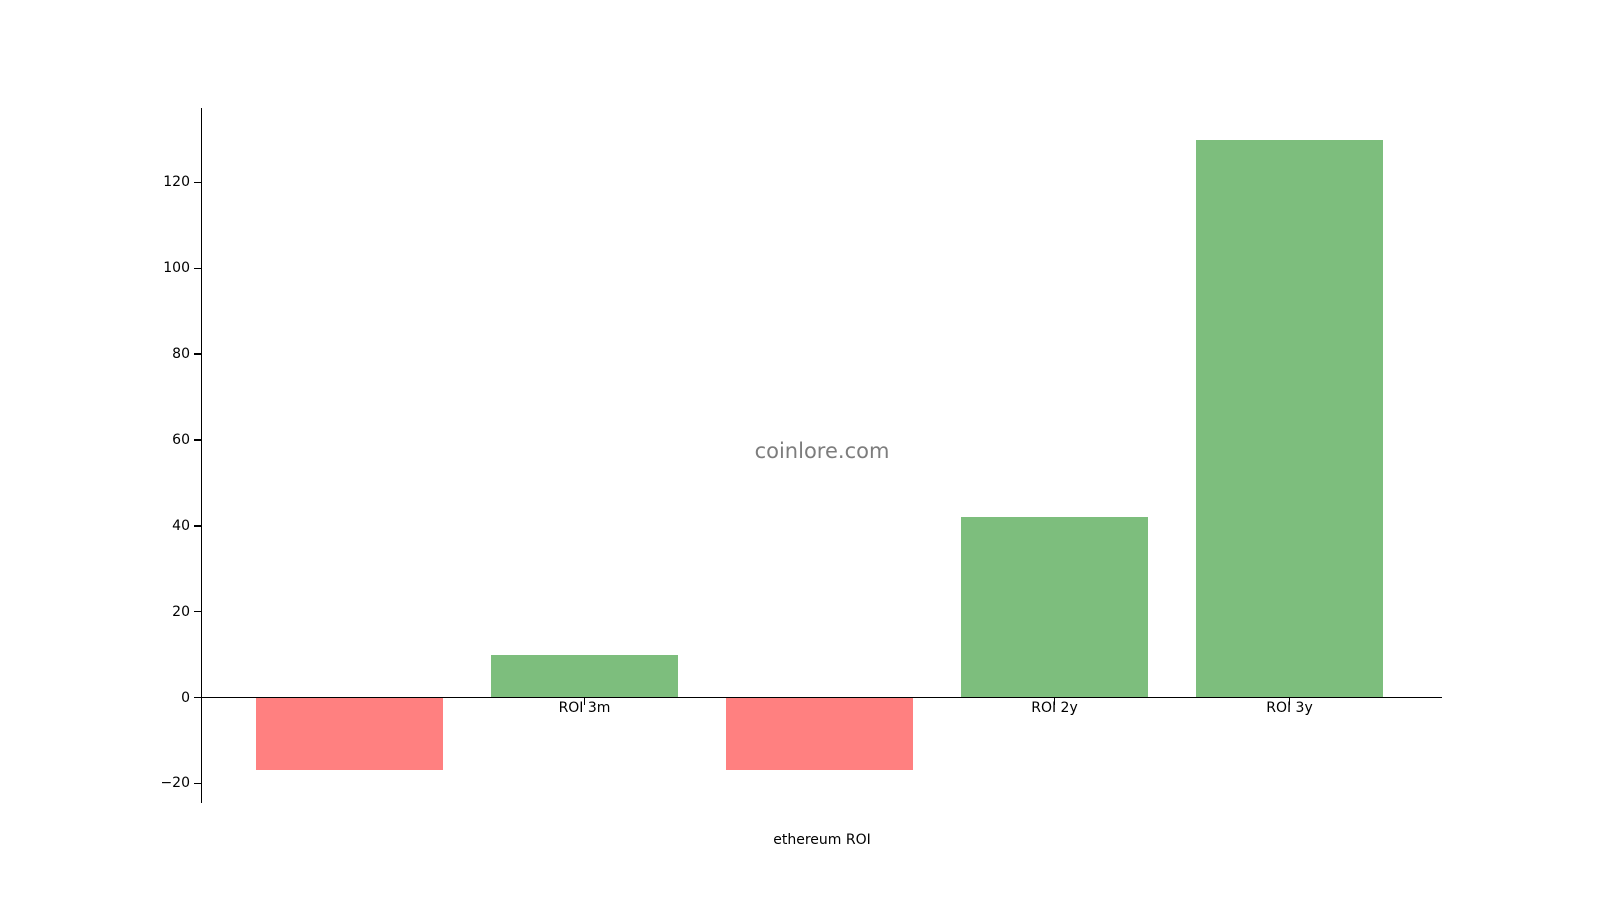 This screenshot has height=900, width=1600. I want to click on y-tick-label--20: −20, so click(175, 783).